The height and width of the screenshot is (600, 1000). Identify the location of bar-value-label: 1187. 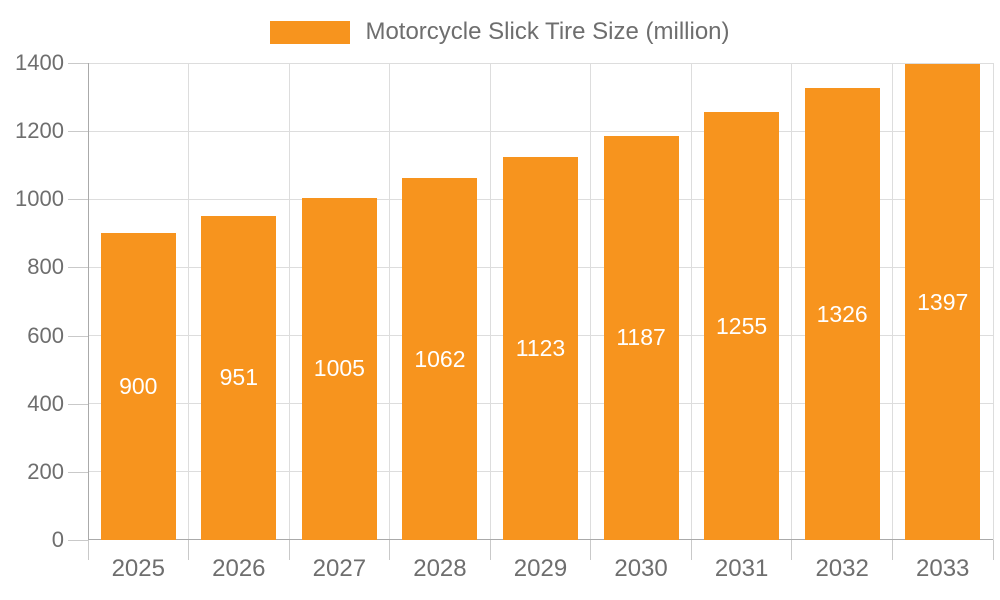
(641, 337).